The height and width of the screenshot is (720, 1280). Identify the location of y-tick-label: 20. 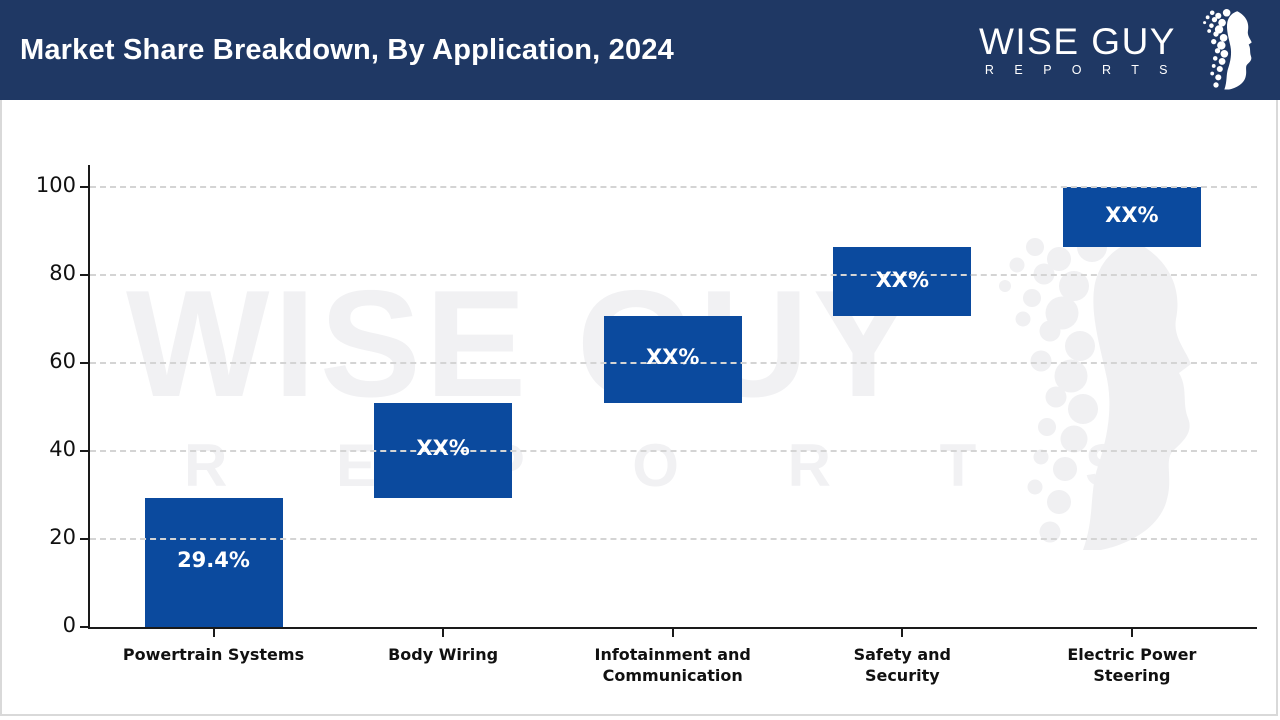
(62, 537).